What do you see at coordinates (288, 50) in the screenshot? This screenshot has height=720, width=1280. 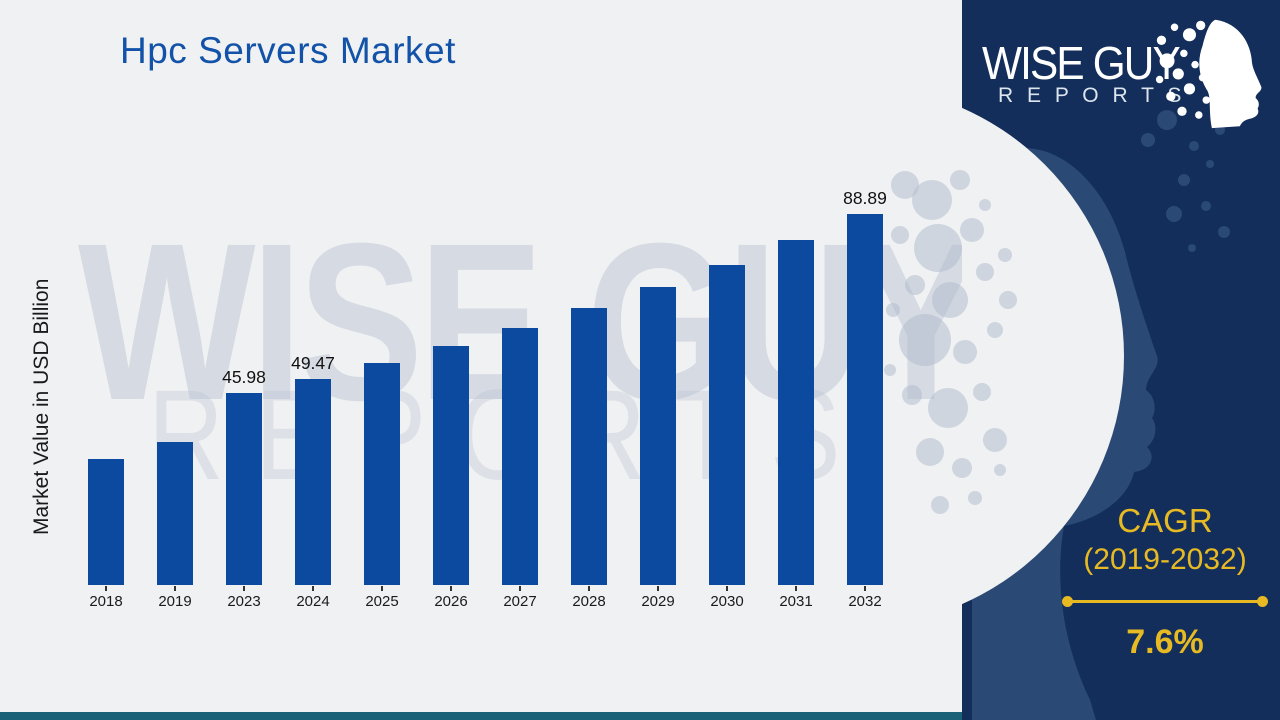 I see `page-title: Hpc Servers Market` at bounding box center [288, 50].